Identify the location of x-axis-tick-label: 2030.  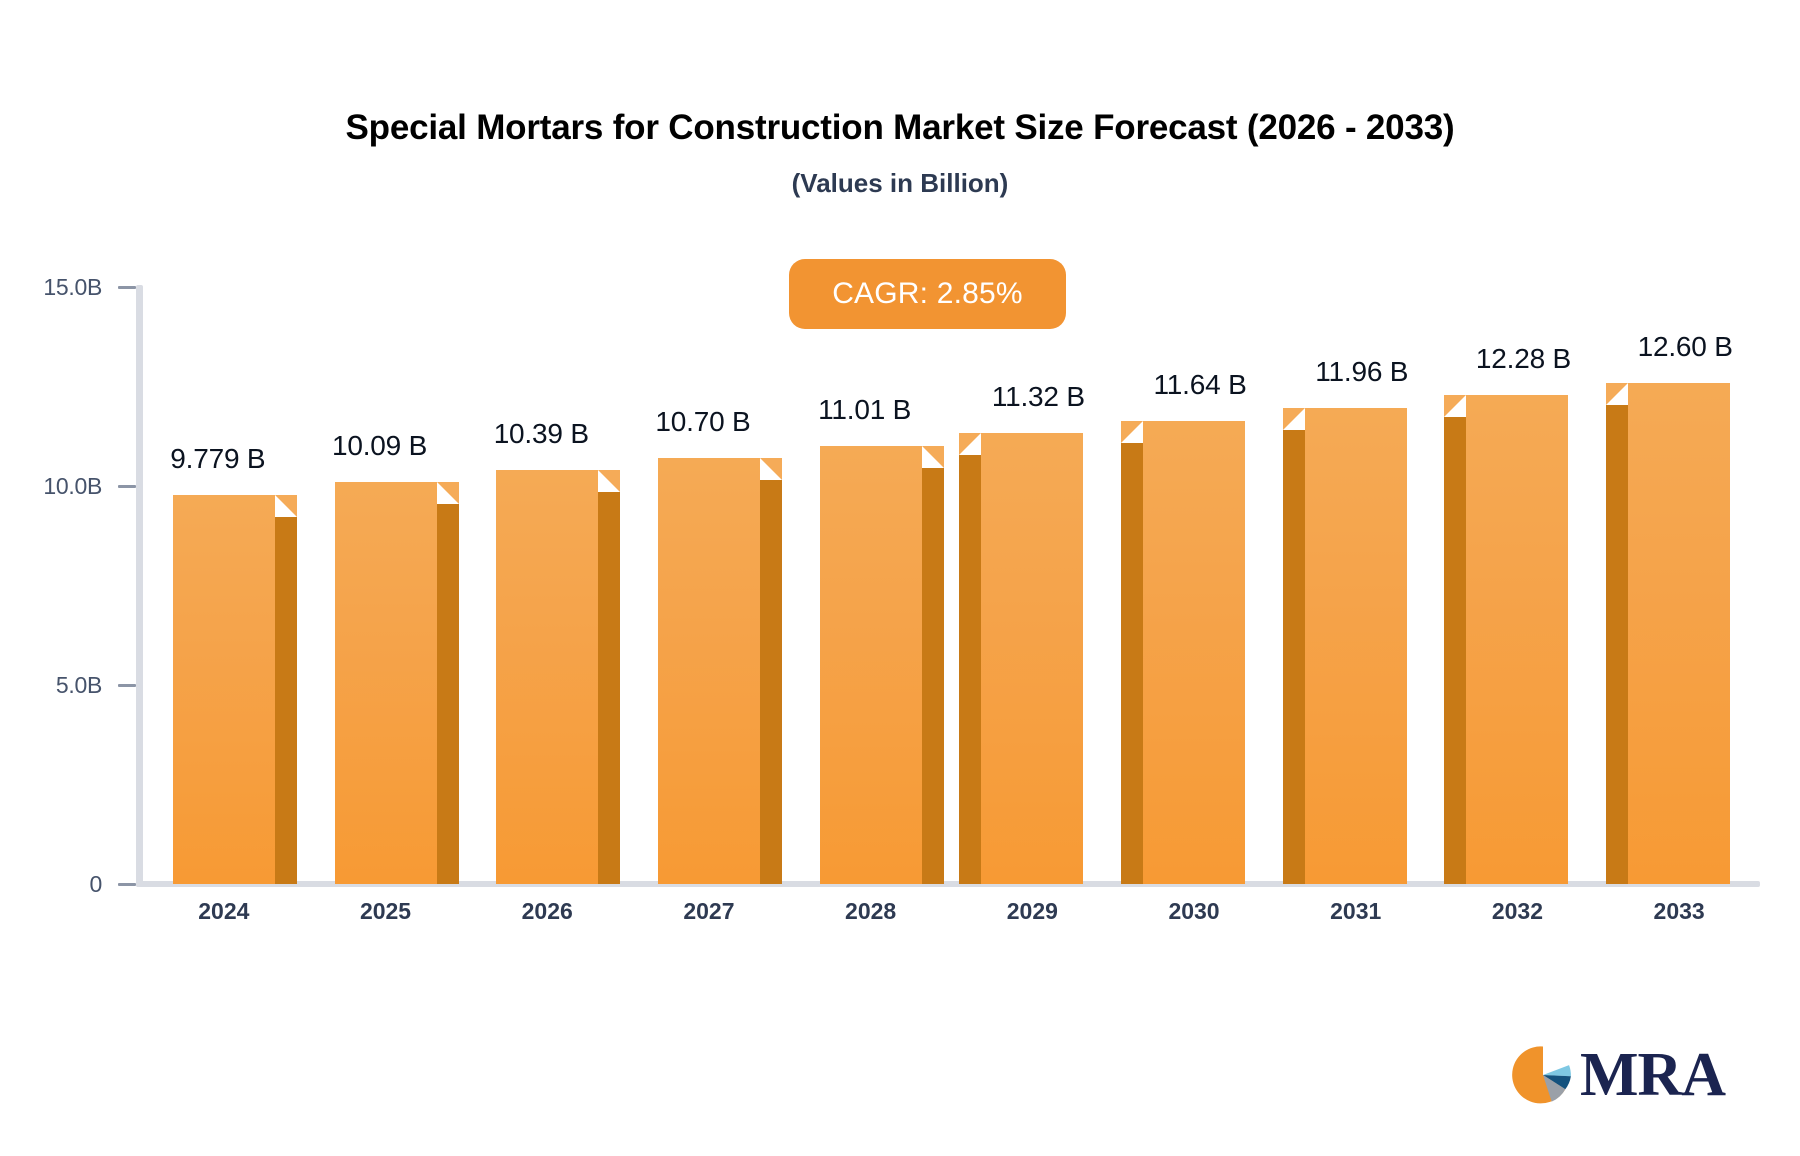
(1194, 911).